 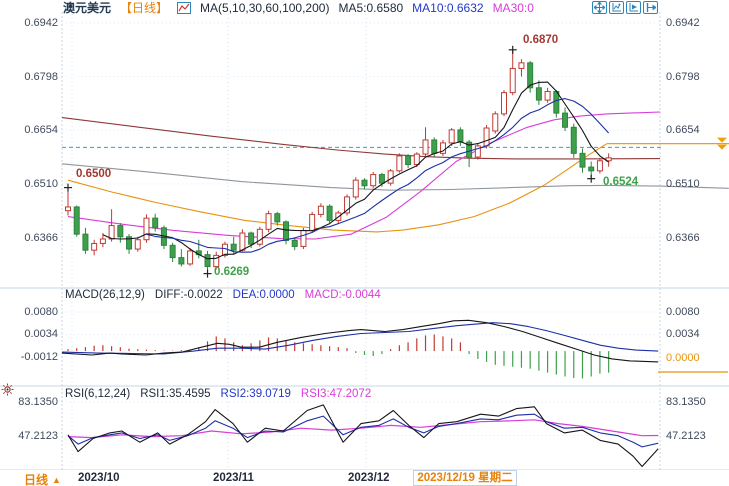 What do you see at coordinates (448, 7) in the screenshot?
I see `ma10-value: MA10:0.6632` at bounding box center [448, 7].